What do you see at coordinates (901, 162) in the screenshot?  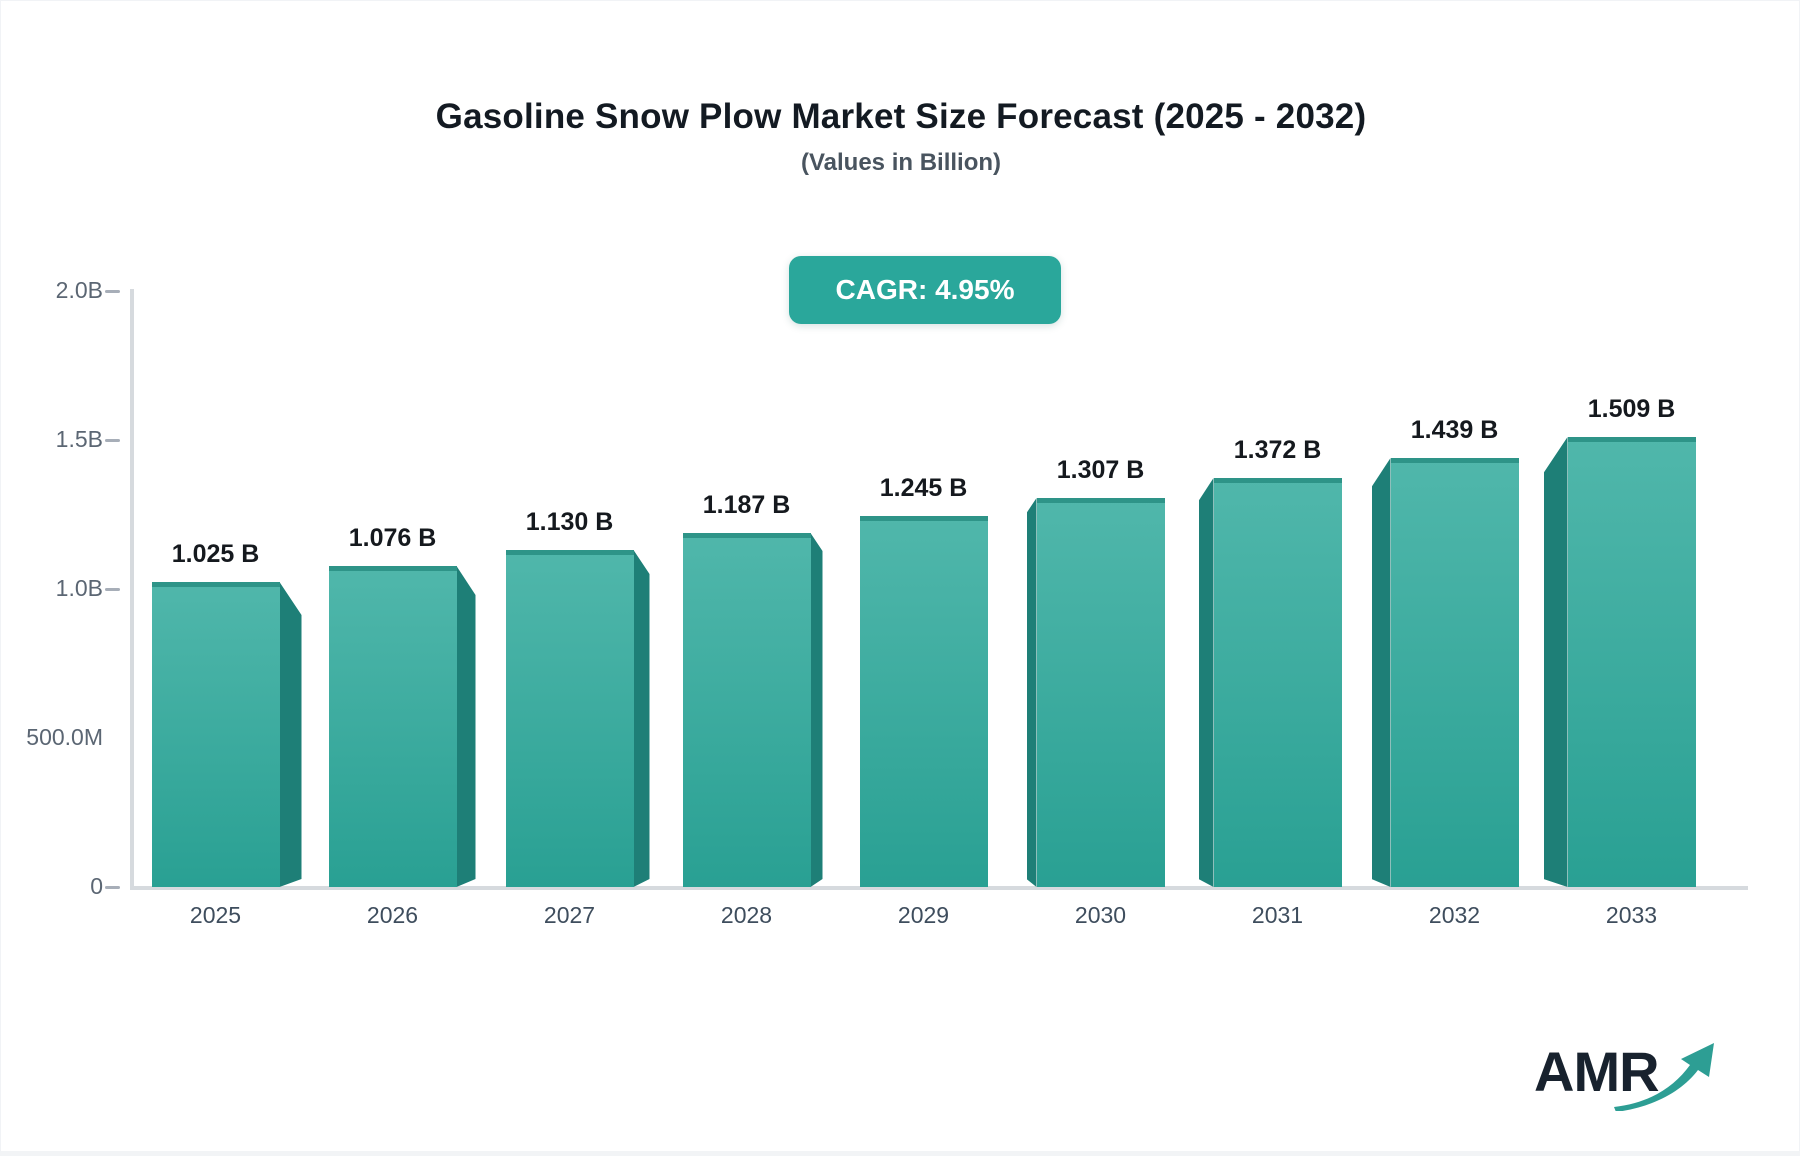 I see `page-subtitle: (Values in Billion)` at bounding box center [901, 162].